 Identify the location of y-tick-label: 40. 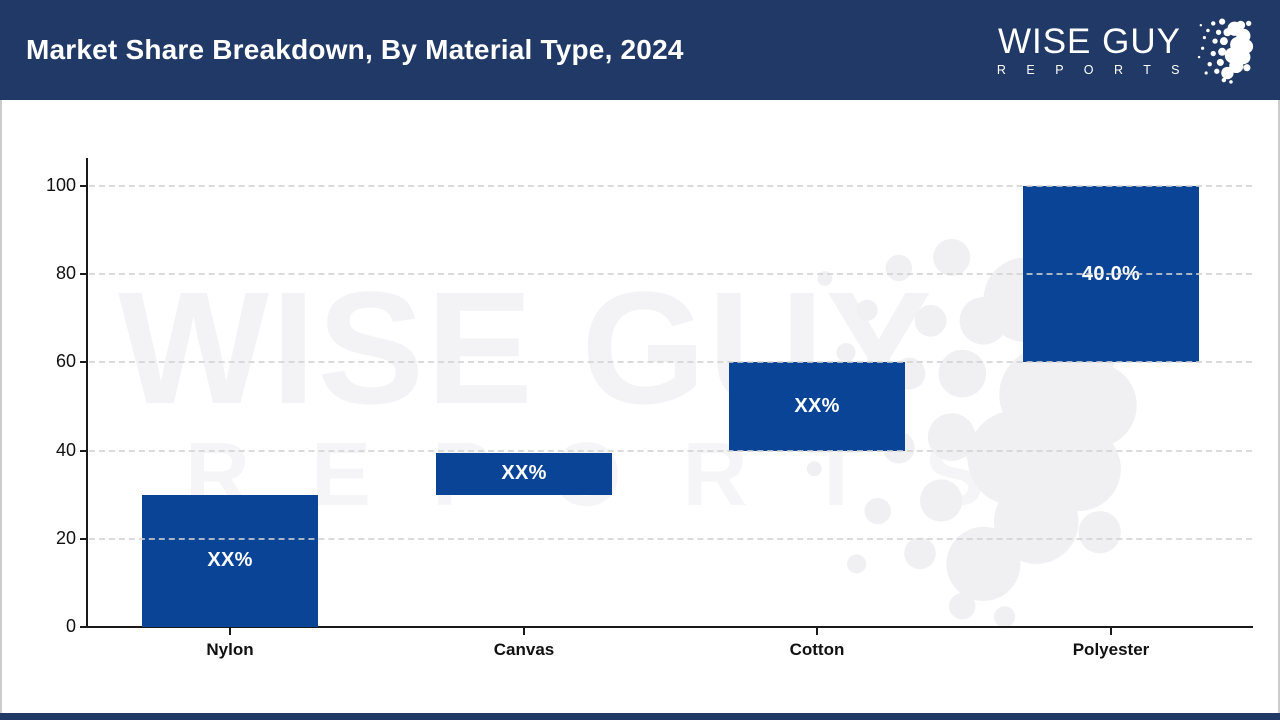
(65, 449).